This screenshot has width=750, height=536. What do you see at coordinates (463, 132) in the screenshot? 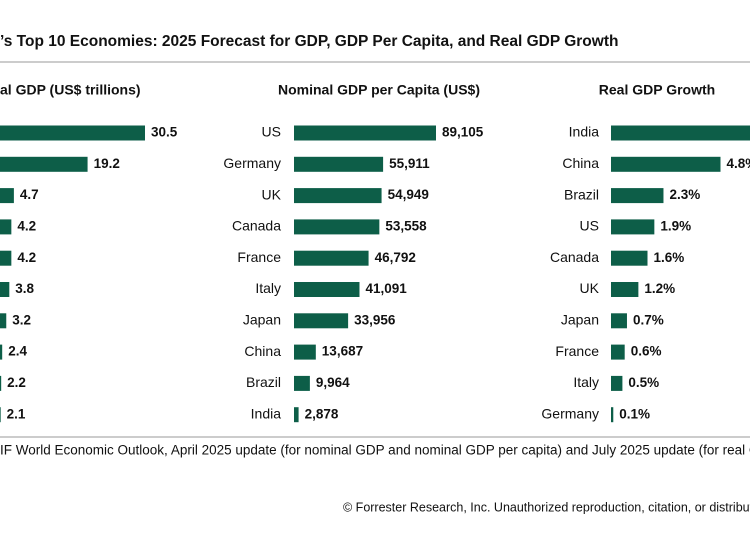
I see `value-label: 89,105` at bounding box center [463, 132].